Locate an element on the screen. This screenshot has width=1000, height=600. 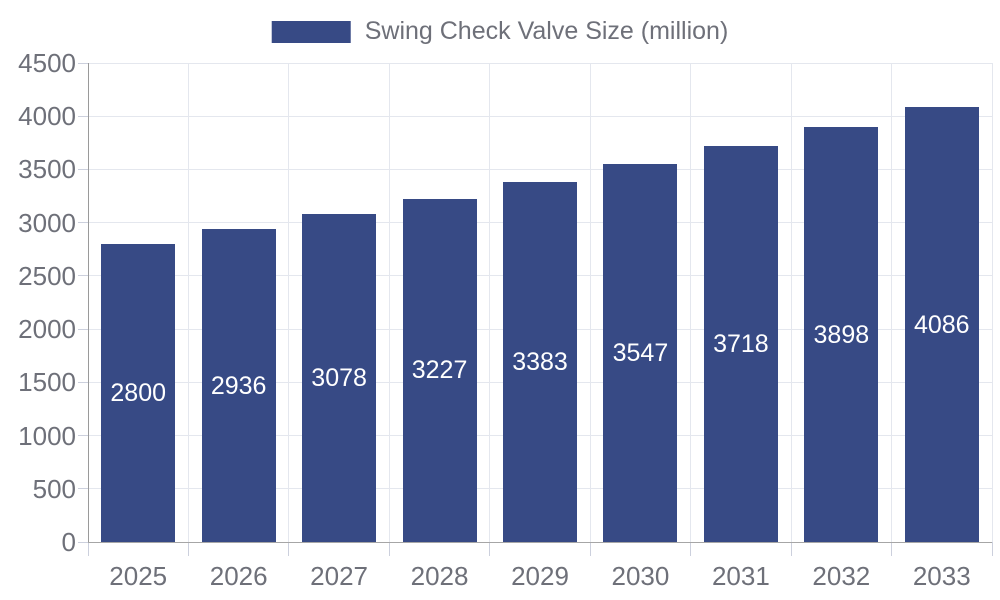
legend: Swing Check Valve Size (million) is located at coordinates (500, 31).